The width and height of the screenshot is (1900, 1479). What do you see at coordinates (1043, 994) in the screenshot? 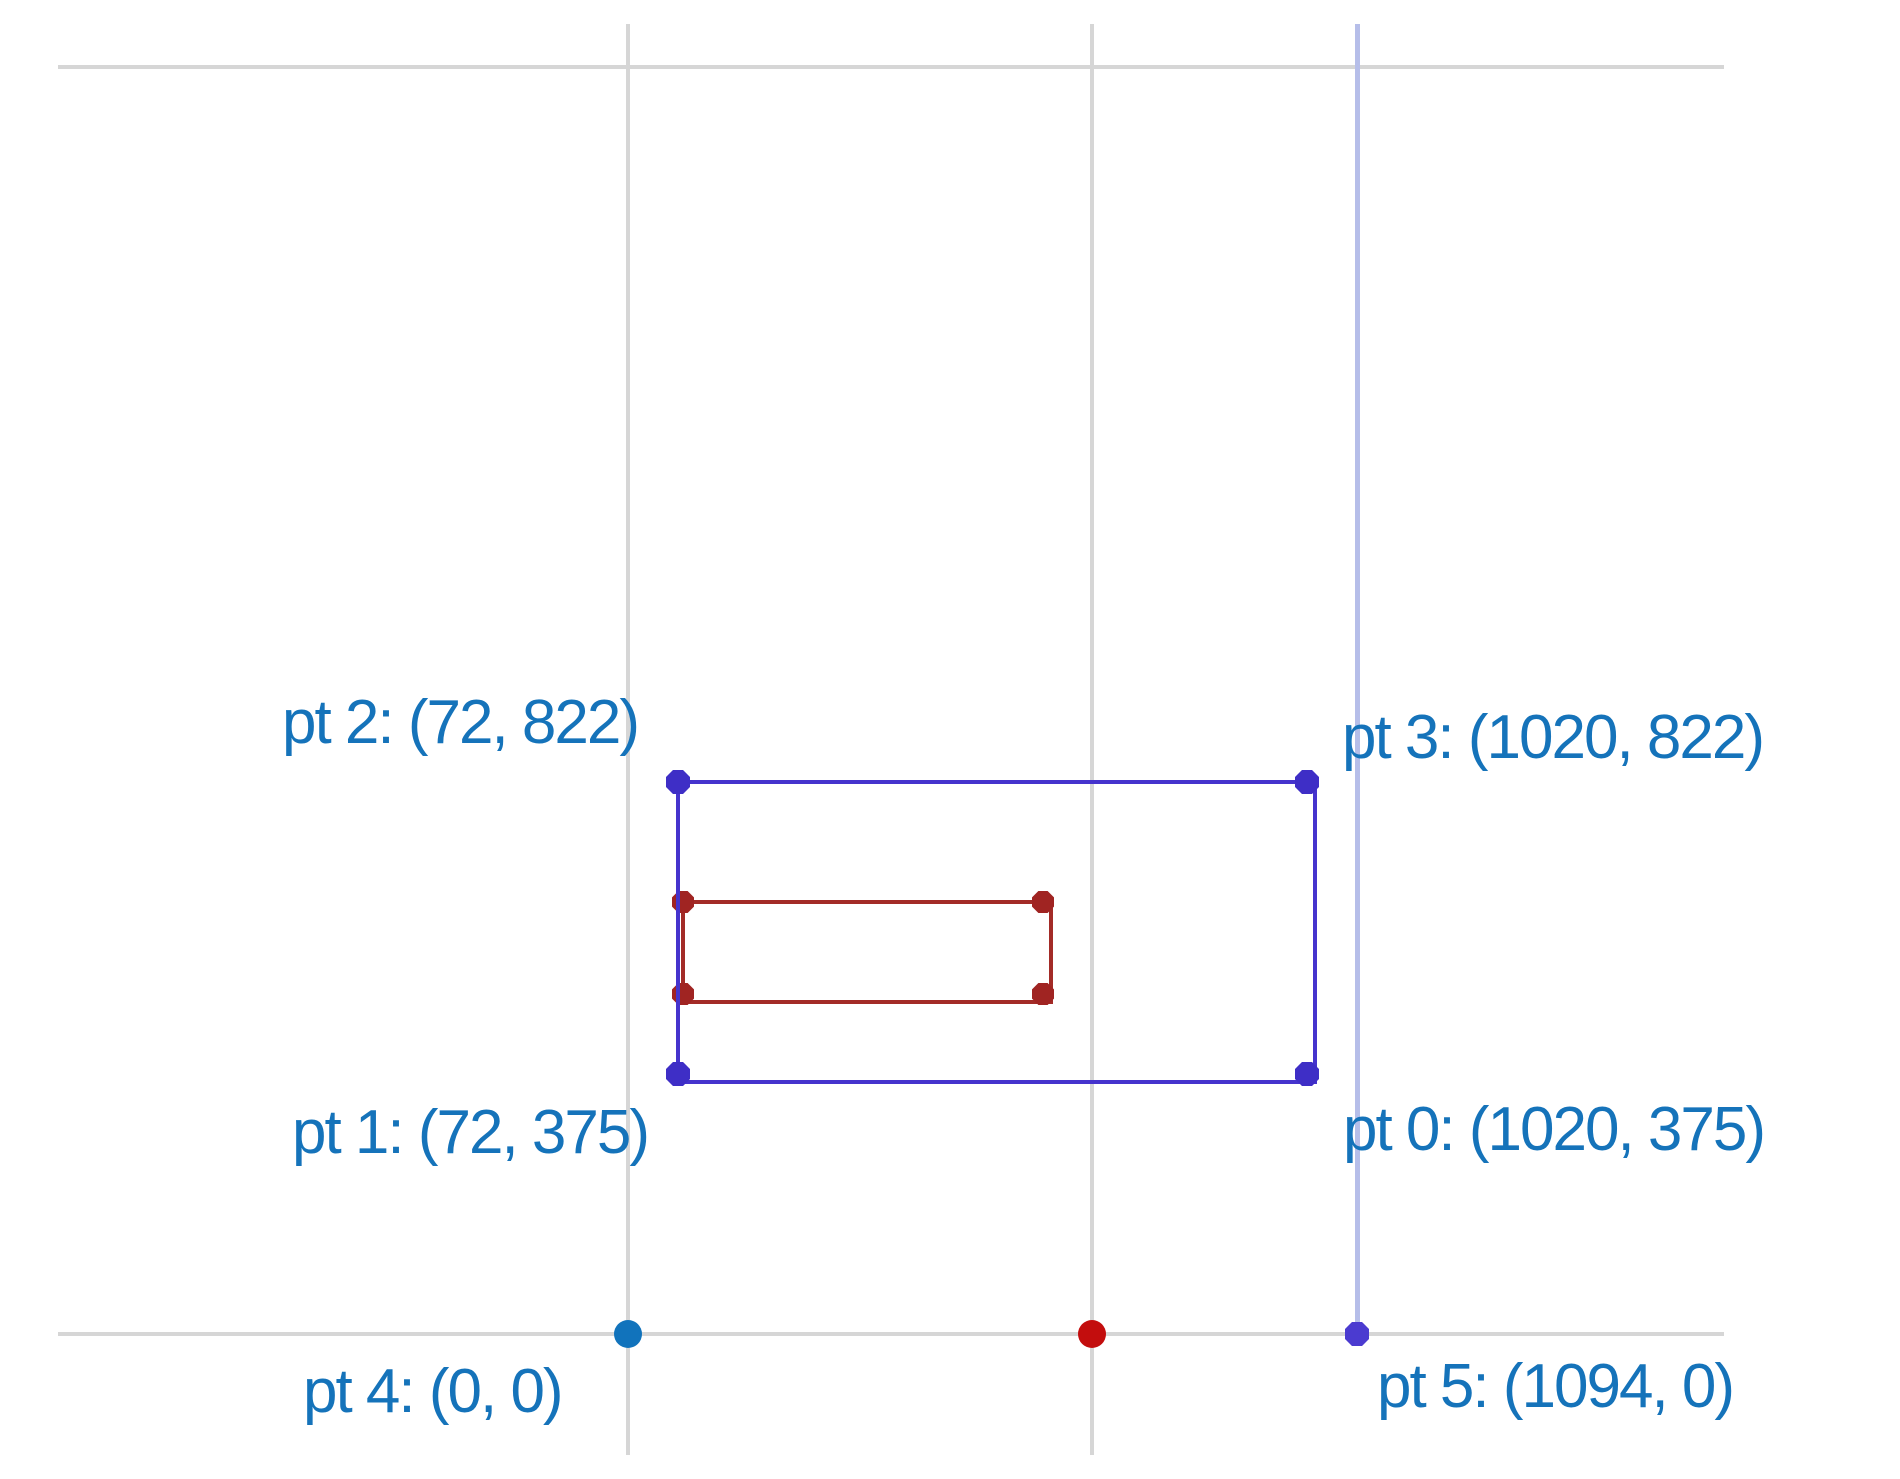
I see `red-rect-corner-dot-bottom-right` at bounding box center [1043, 994].